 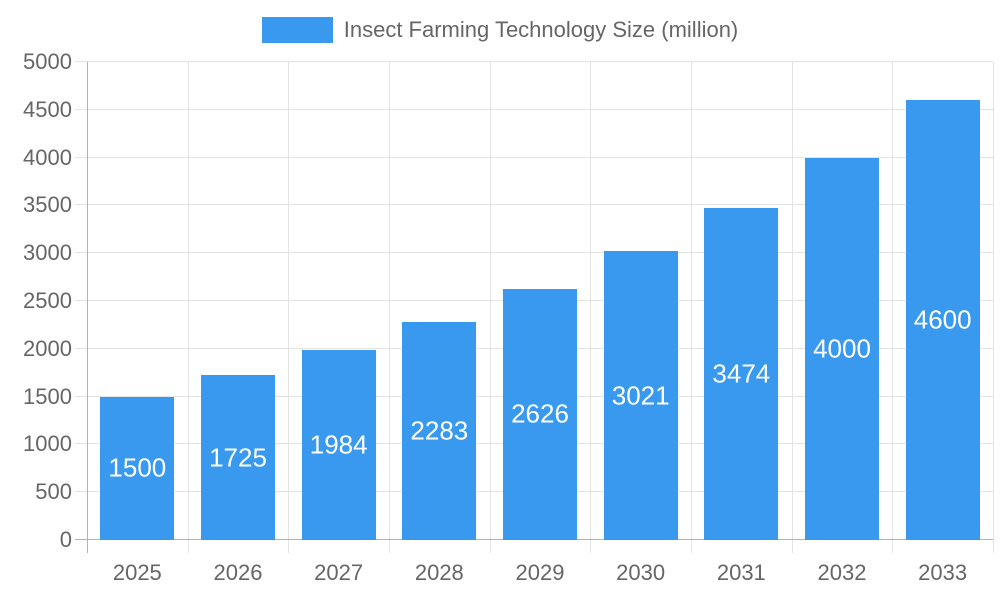 I want to click on bar-2027: 1984, so click(x=338, y=445).